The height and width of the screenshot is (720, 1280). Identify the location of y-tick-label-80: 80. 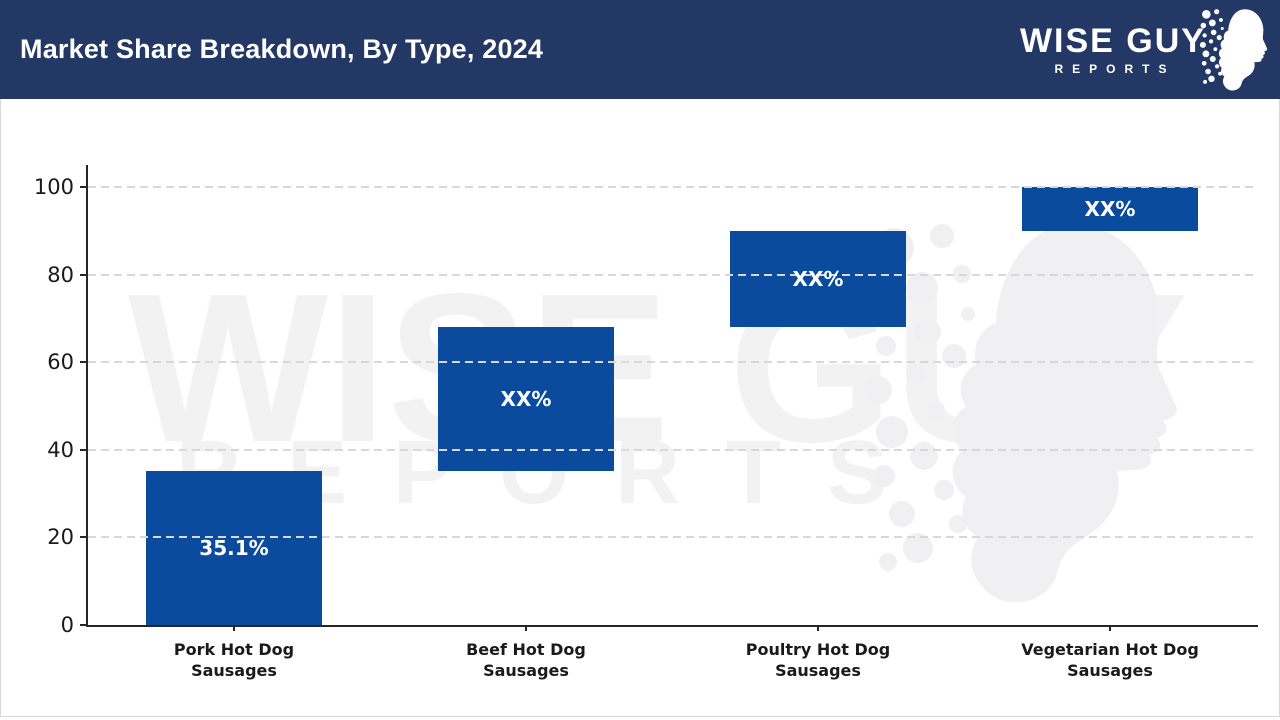
(60, 274).